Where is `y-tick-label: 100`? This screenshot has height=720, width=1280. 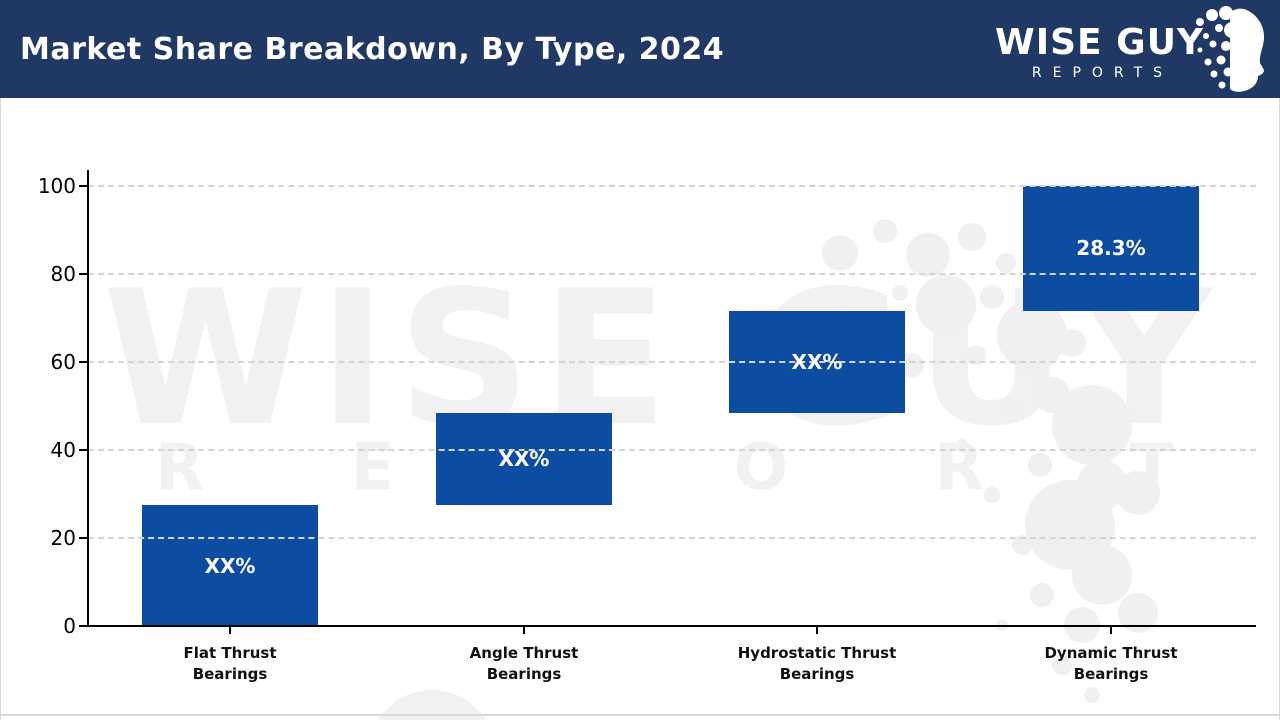
y-tick-label: 100 is located at coordinates (56, 186).